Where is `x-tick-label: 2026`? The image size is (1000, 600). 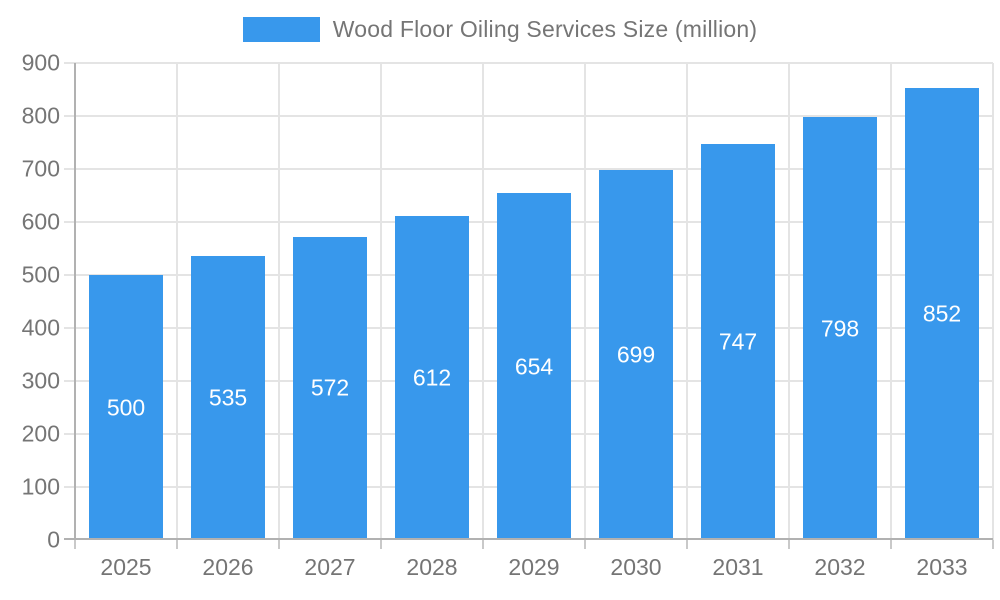 x-tick-label: 2026 is located at coordinates (228, 567).